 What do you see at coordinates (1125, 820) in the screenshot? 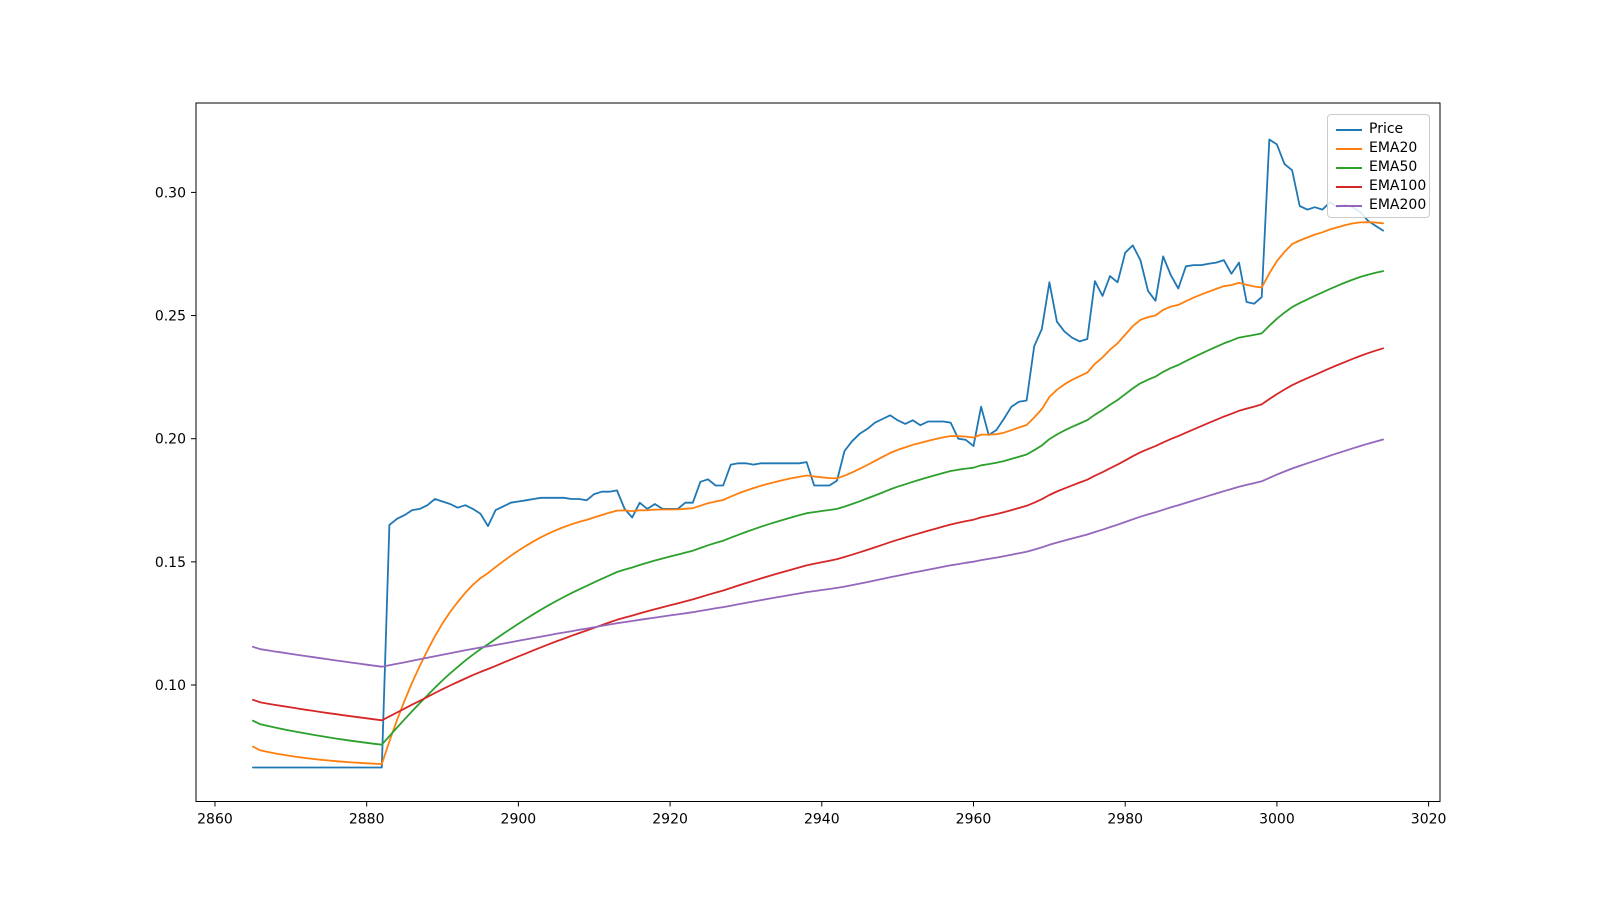
I see `x-tick-label: 2980` at bounding box center [1125, 820].